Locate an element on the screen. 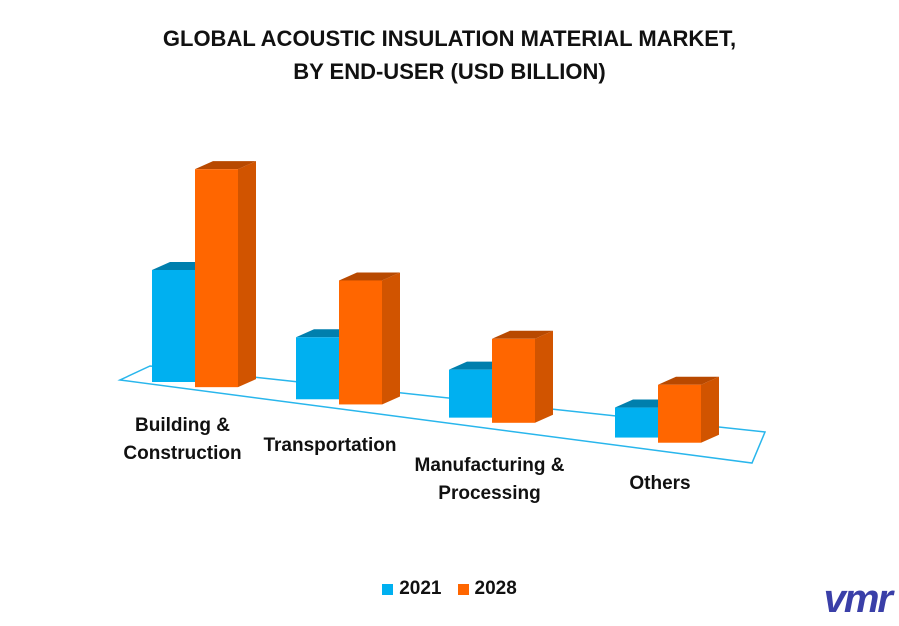 The image size is (899, 626). x-tick-label: Others is located at coordinates (660, 483).